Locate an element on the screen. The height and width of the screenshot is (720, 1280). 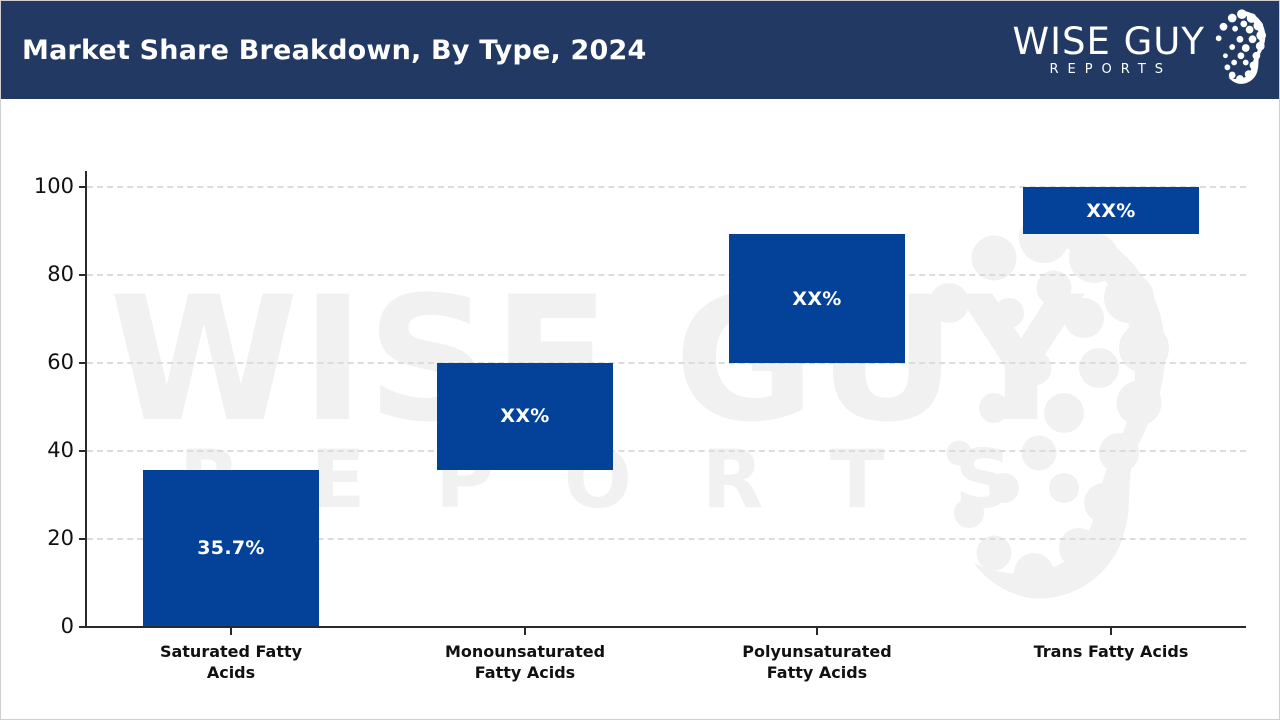
y-axis is located at coordinates (86, 399).